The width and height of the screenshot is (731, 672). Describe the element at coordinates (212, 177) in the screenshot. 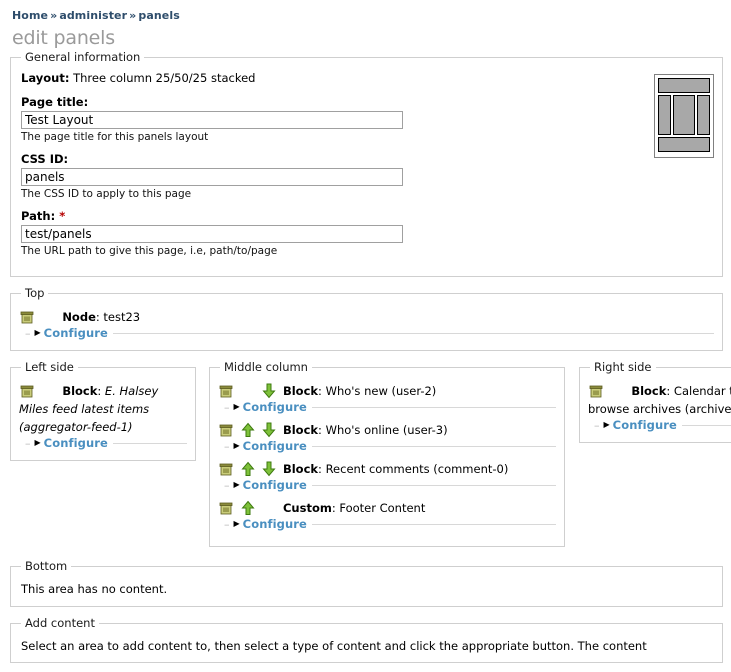

I see `css-id-input` at that location.